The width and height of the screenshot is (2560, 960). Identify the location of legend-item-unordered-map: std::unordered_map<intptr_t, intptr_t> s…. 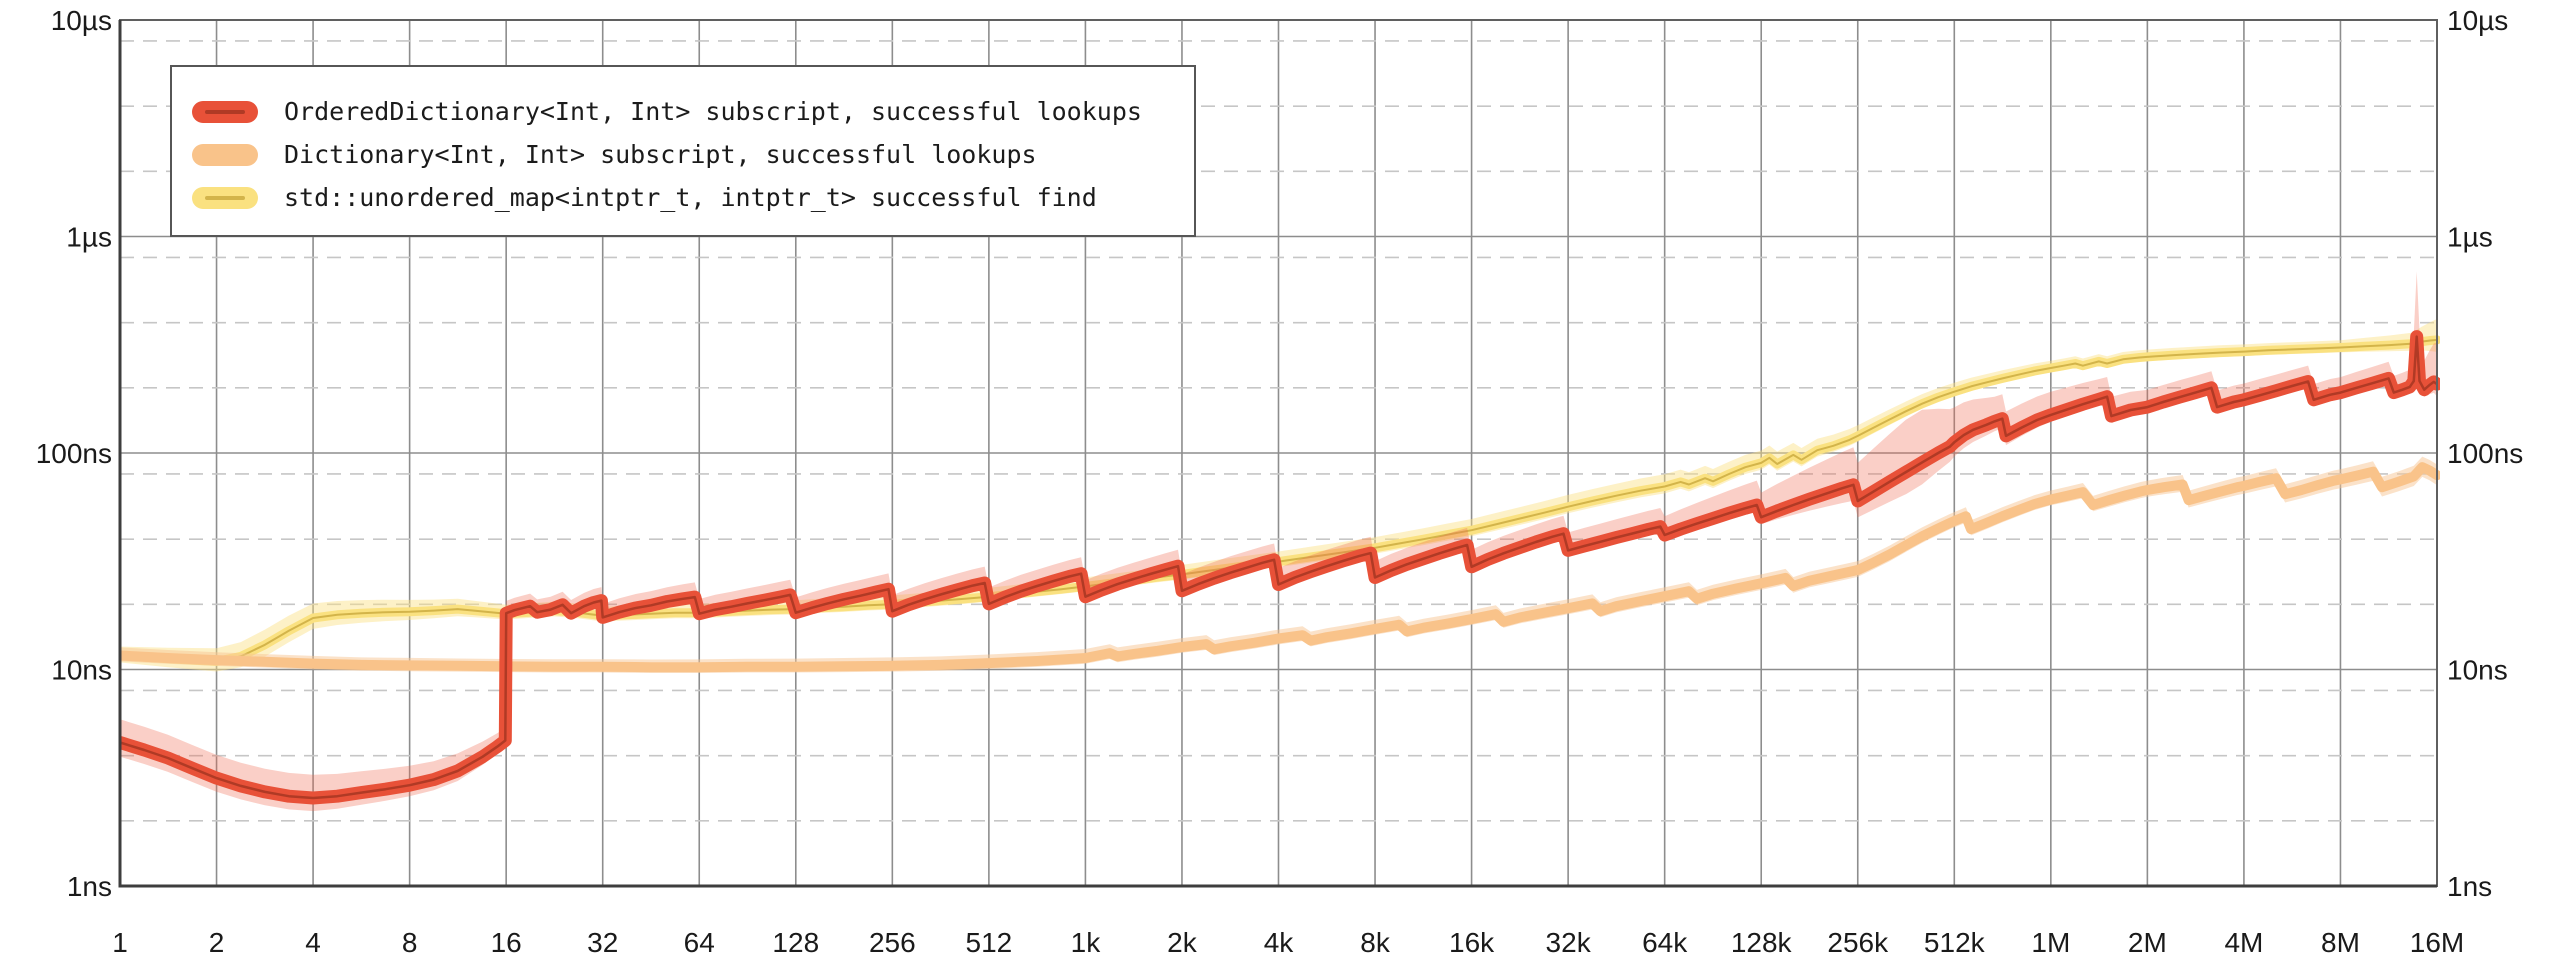
(683, 197).